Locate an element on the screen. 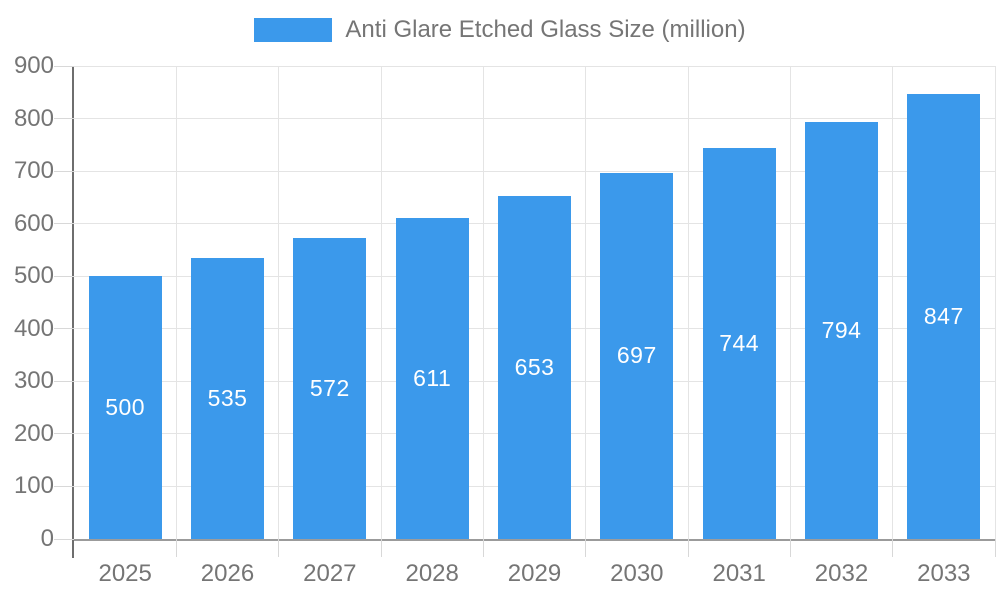  bar-2025: 500 is located at coordinates (125, 407).